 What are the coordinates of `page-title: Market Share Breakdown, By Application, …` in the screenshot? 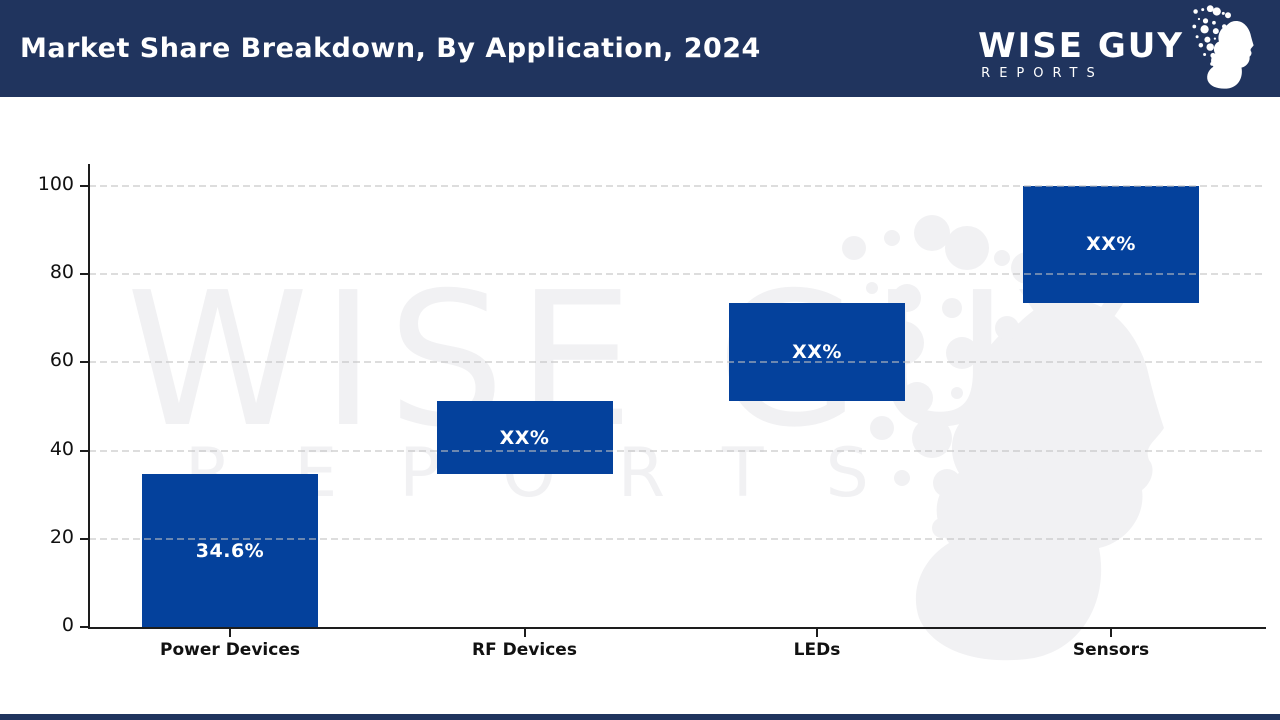 It's located at (390, 48).